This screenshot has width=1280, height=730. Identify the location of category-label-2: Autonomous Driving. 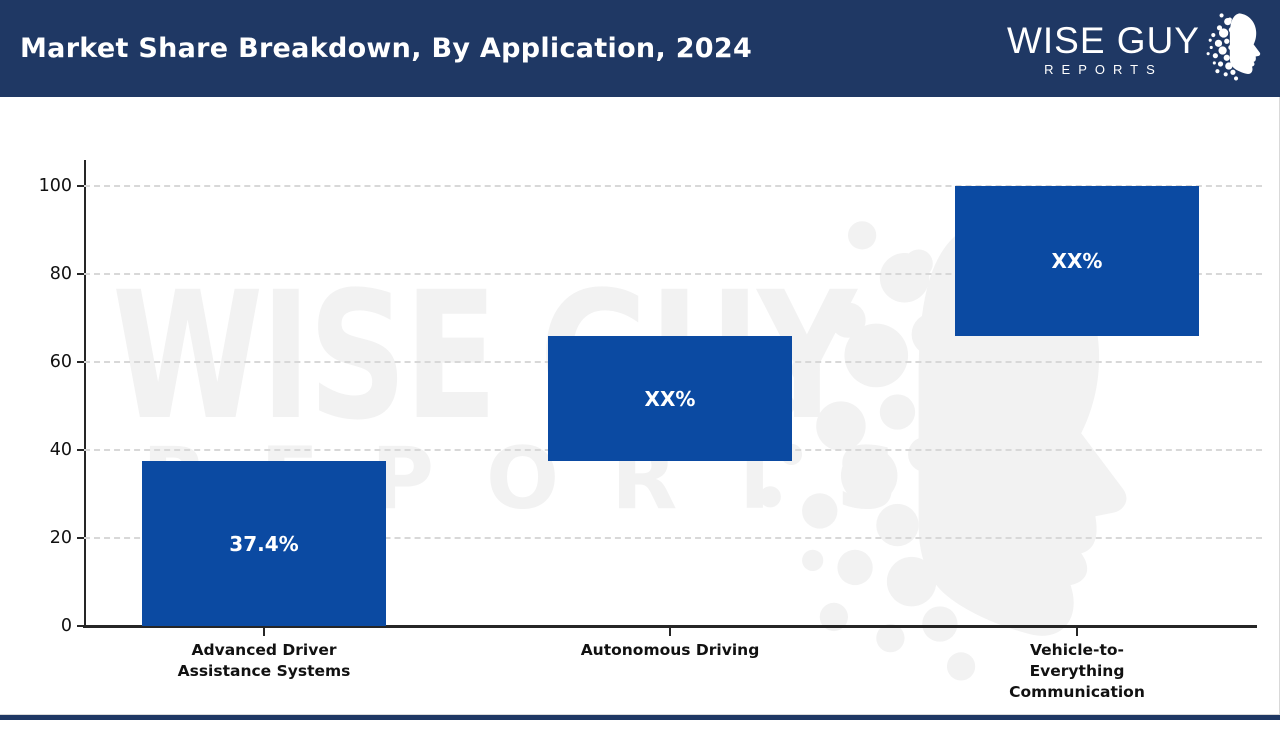
(670, 650).